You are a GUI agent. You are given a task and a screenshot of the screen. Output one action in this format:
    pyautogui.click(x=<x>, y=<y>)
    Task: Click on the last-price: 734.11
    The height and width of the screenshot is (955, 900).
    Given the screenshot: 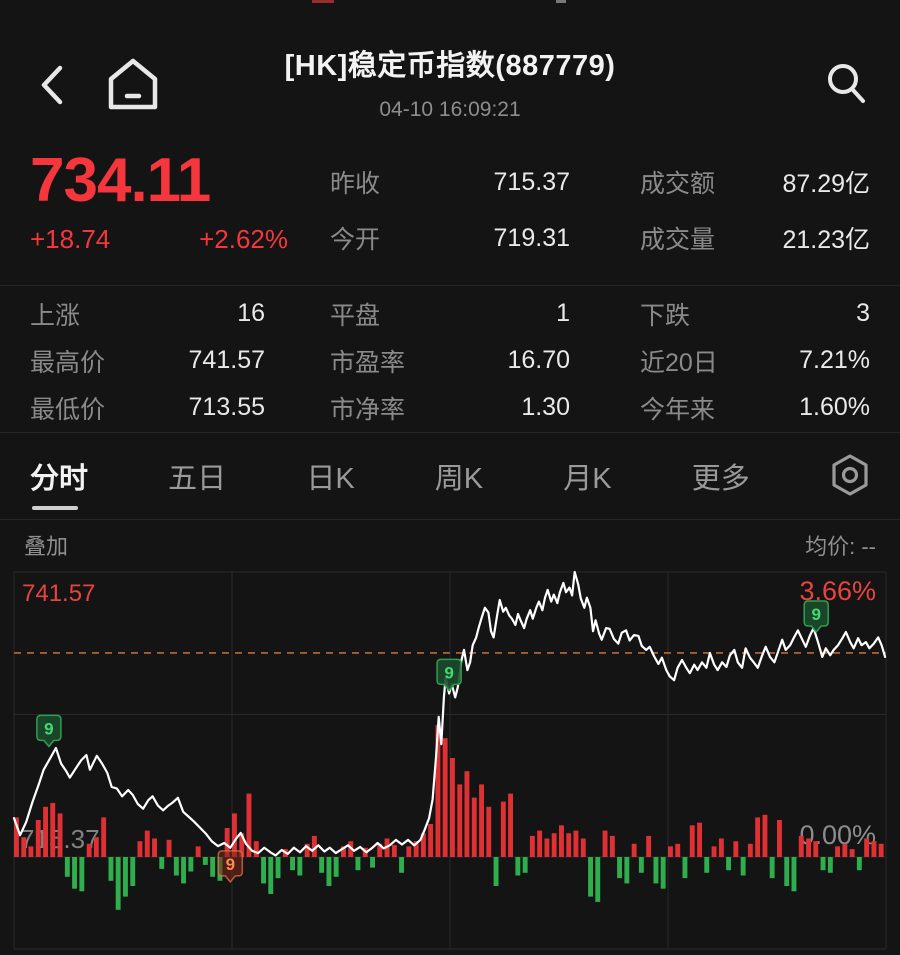 What is the action you would take?
    pyautogui.click(x=120, y=180)
    